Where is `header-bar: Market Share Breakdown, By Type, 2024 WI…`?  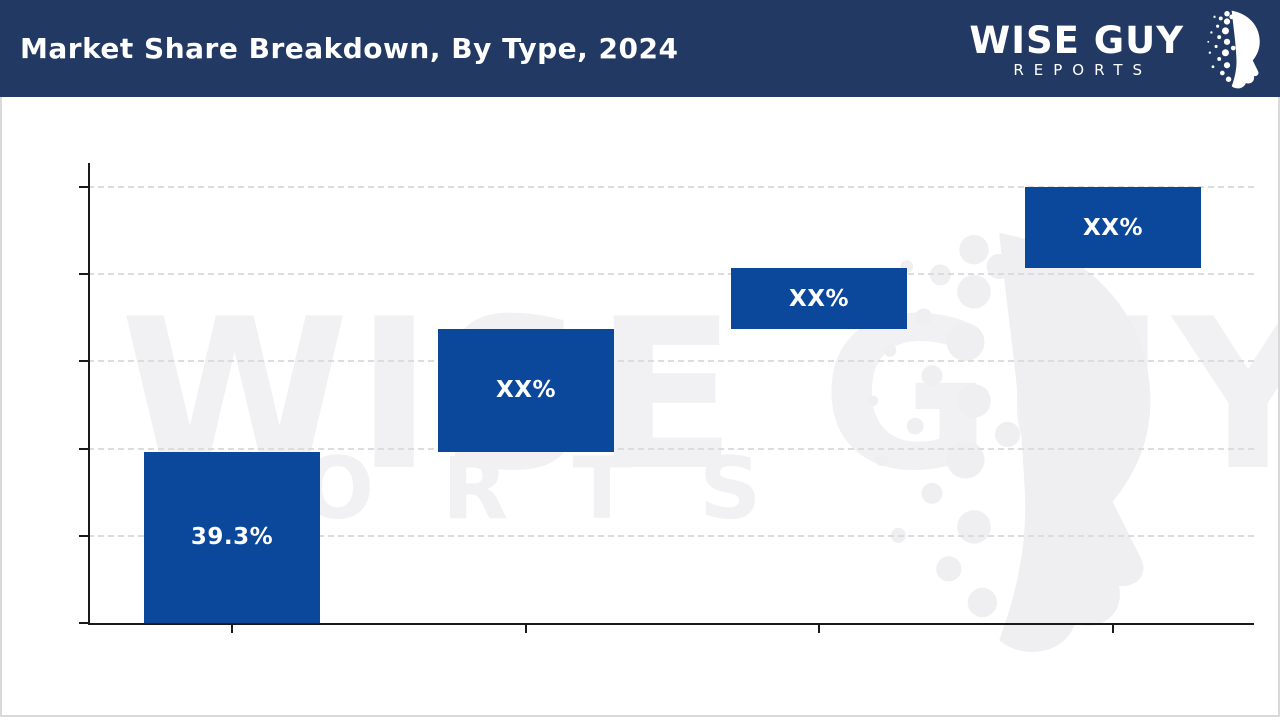
header-bar: Market Share Breakdown, By Type, 2024 WI… is located at coordinates (640, 48).